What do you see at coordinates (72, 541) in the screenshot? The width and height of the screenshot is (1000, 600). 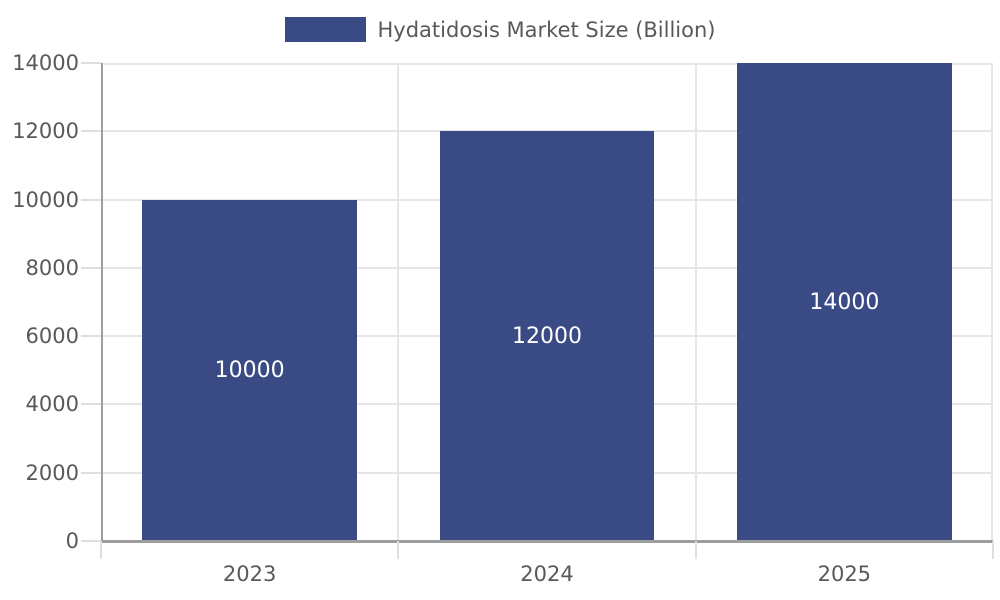 I see `y-tick-label-0: 0` at bounding box center [72, 541].